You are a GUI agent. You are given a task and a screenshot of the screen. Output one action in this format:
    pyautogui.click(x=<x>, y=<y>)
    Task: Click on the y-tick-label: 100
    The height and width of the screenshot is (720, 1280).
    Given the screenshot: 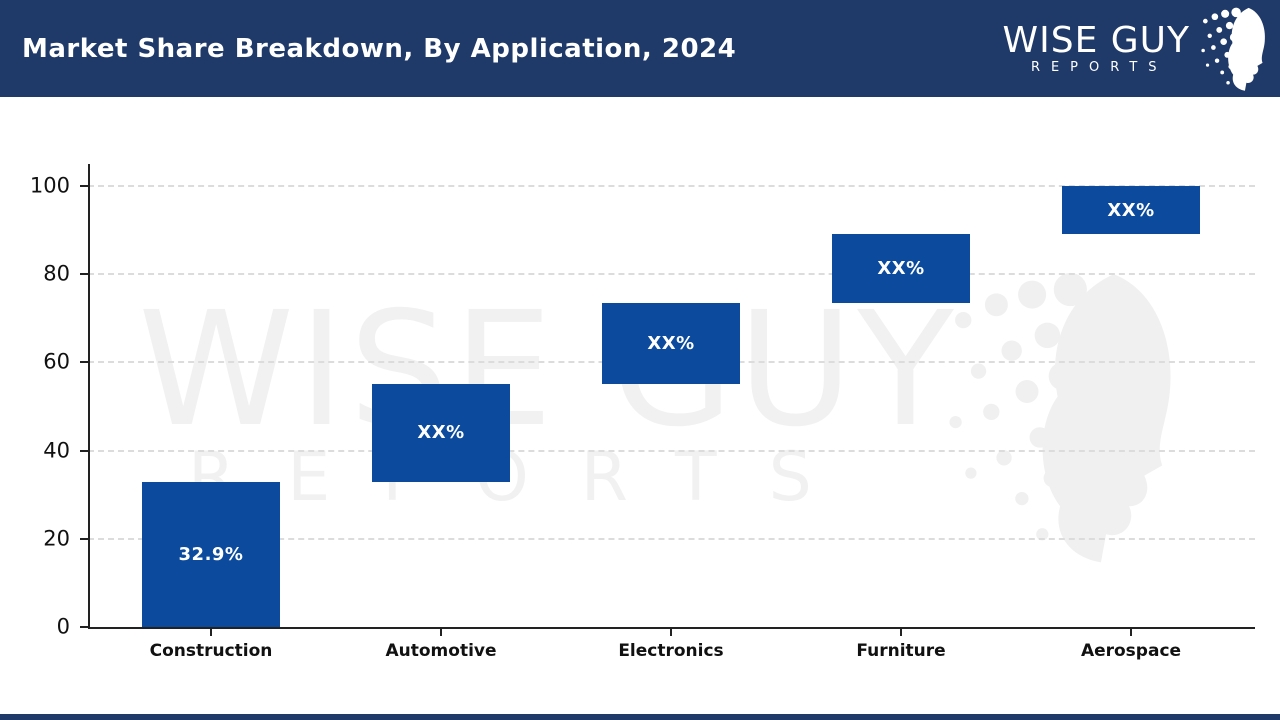 What is the action you would take?
    pyautogui.click(x=49, y=185)
    